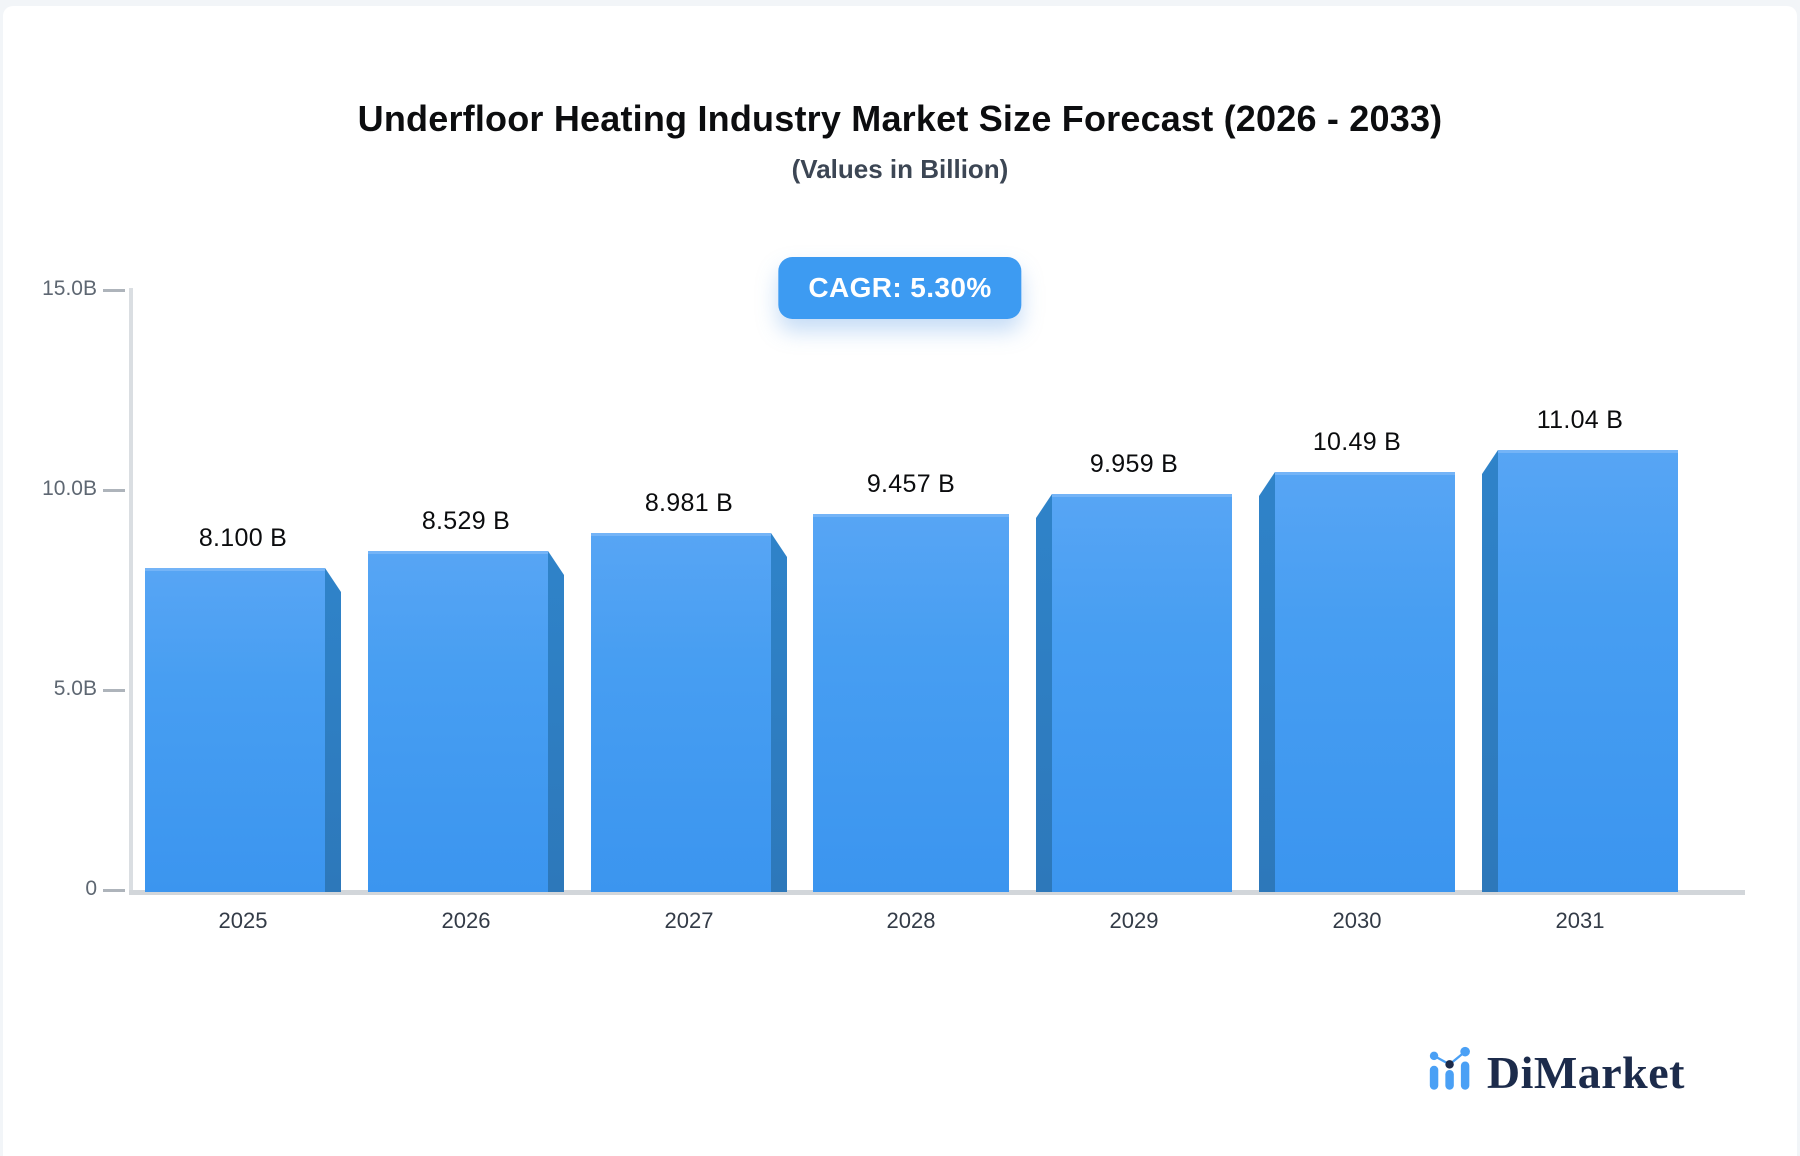 This screenshot has height=1156, width=1800. Describe the element at coordinates (1585, 1072) in the screenshot. I see `brand-name: DiMarket` at that location.